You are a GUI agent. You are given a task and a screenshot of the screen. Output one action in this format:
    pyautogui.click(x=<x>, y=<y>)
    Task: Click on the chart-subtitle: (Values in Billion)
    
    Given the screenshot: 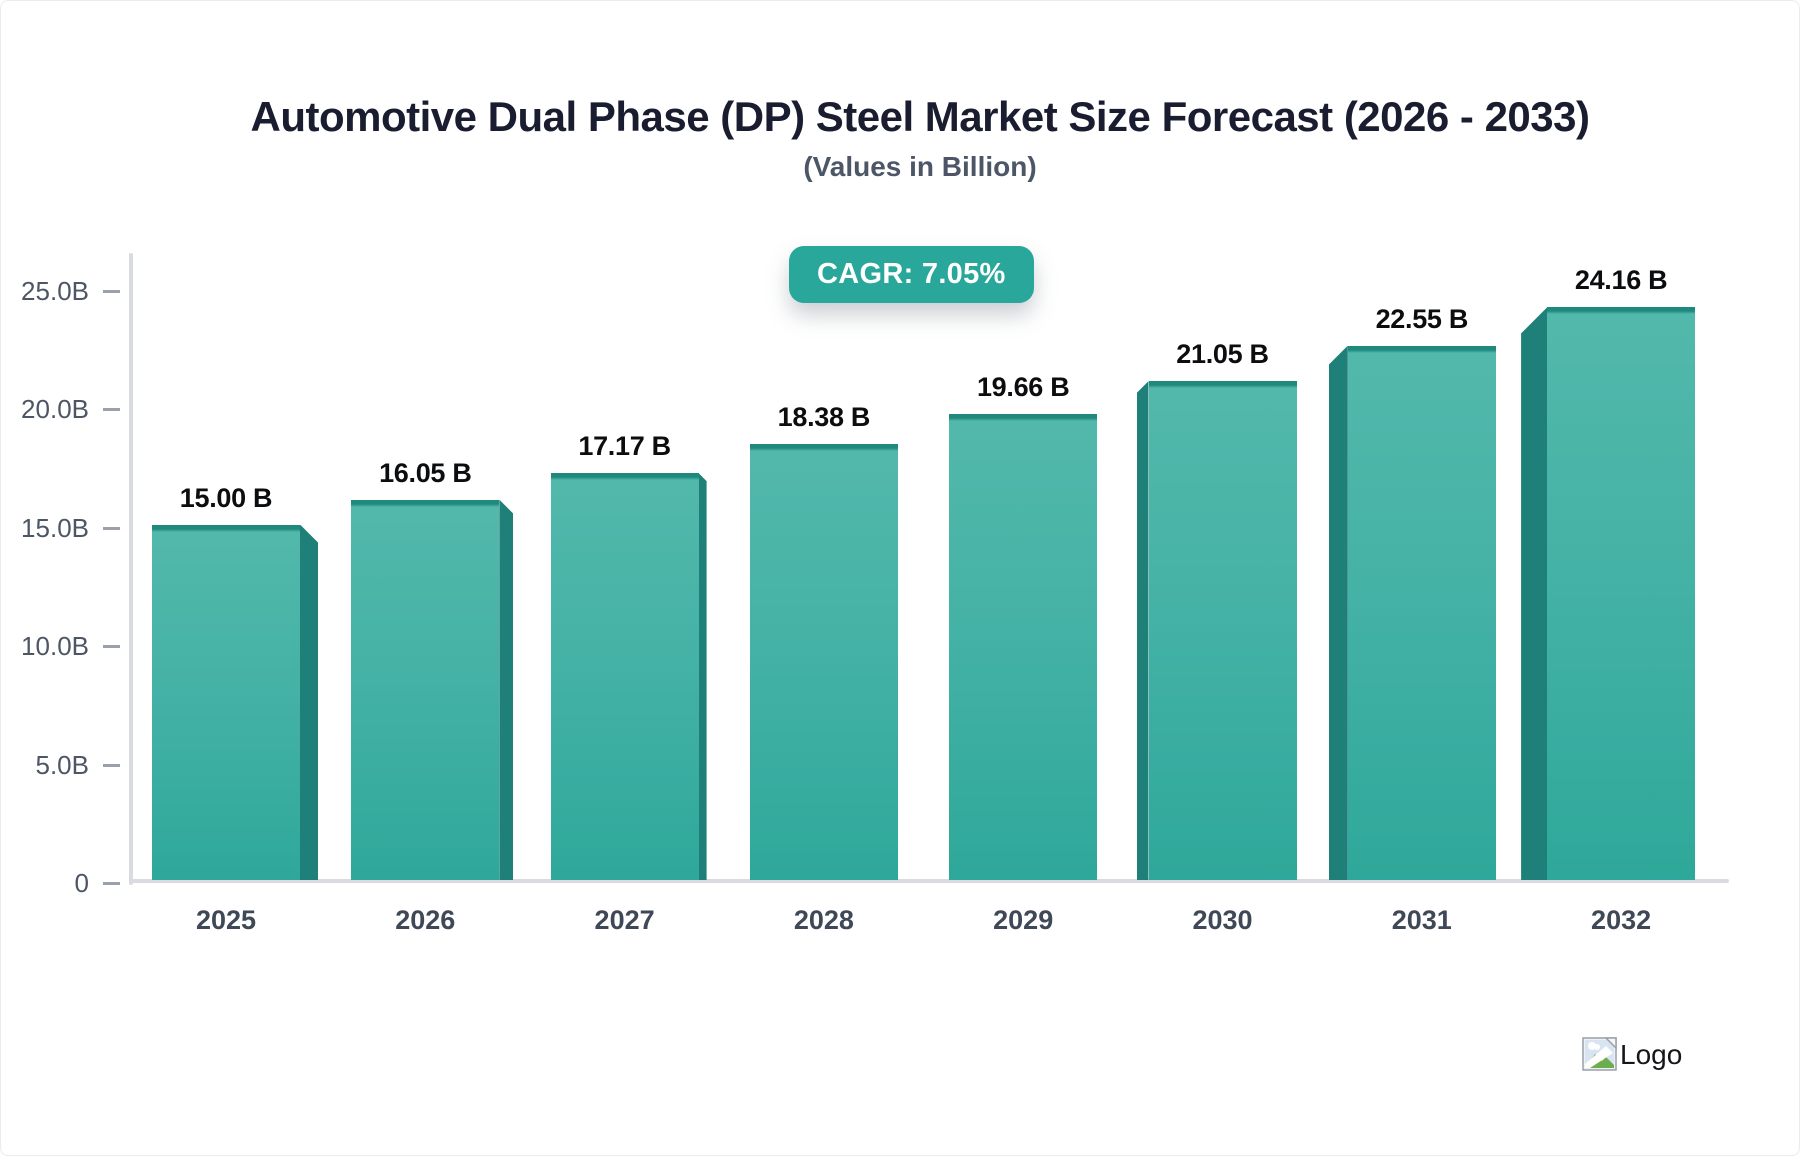 What is the action you would take?
    pyautogui.click(x=920, y=166)
    